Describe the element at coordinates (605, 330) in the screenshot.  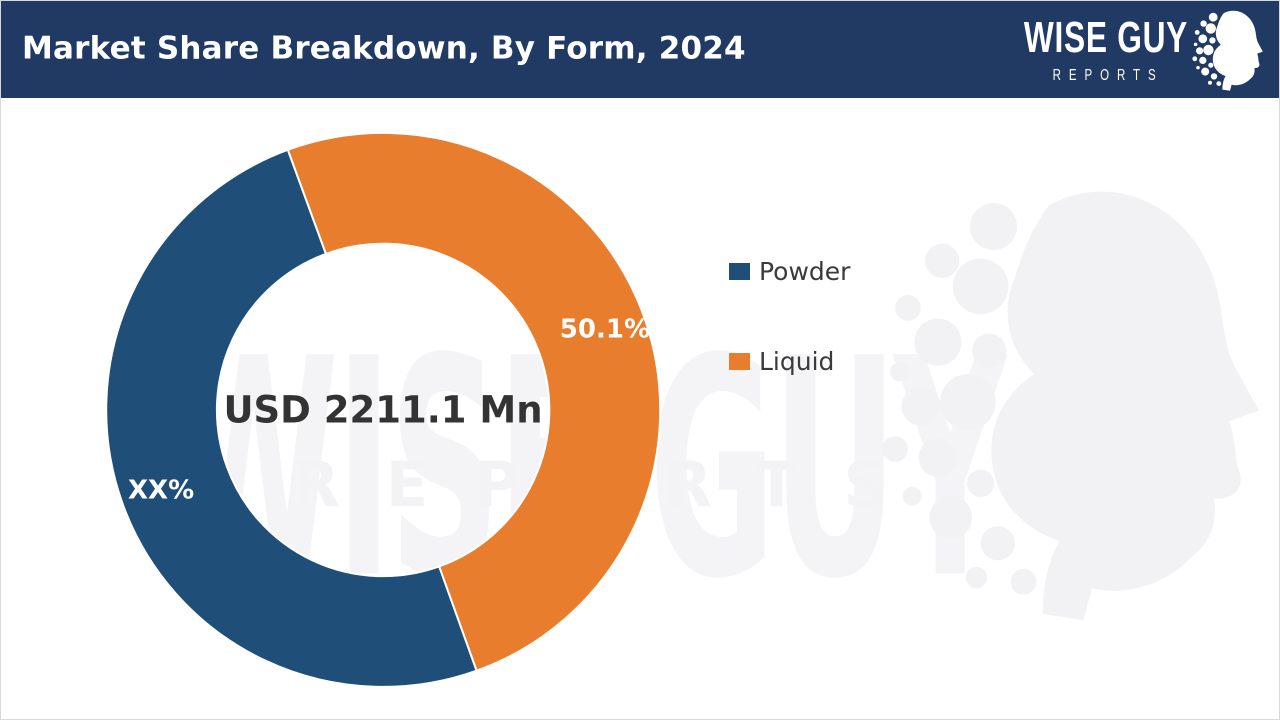
I see `slice-label-liquid: 50.1%` at that location.